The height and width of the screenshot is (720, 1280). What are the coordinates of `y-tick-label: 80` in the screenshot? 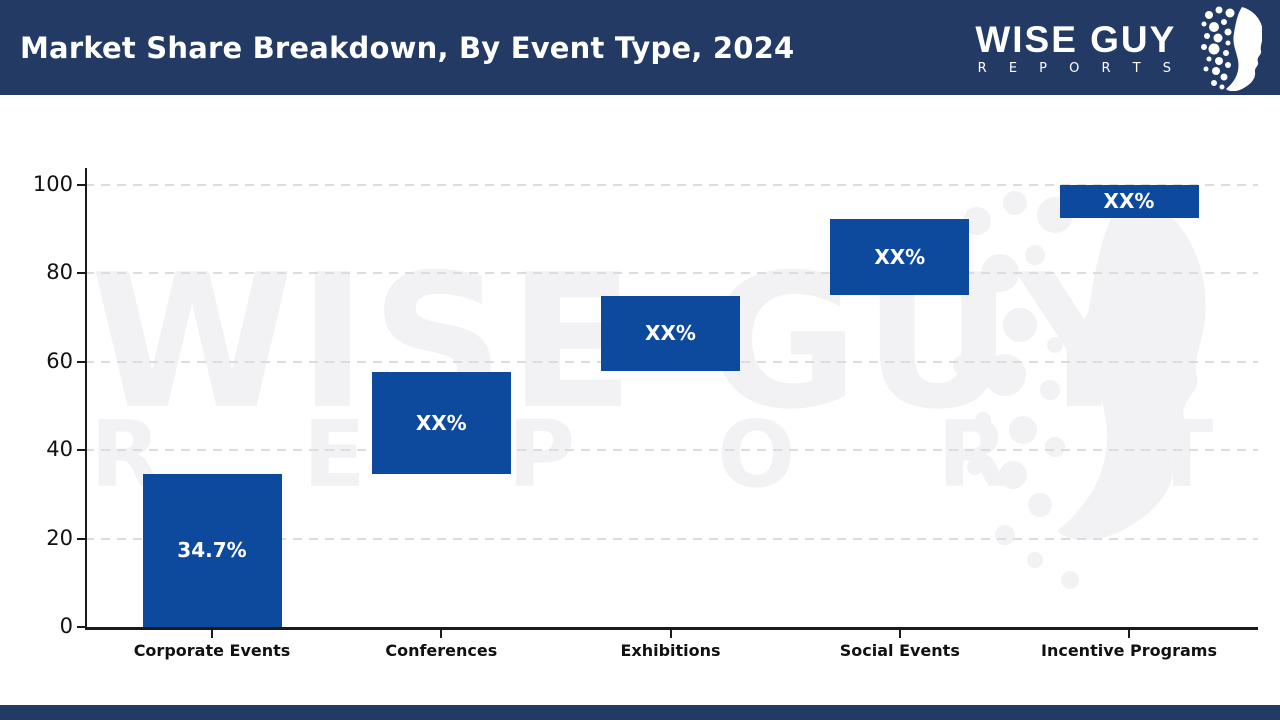 It's located at (59, 272).